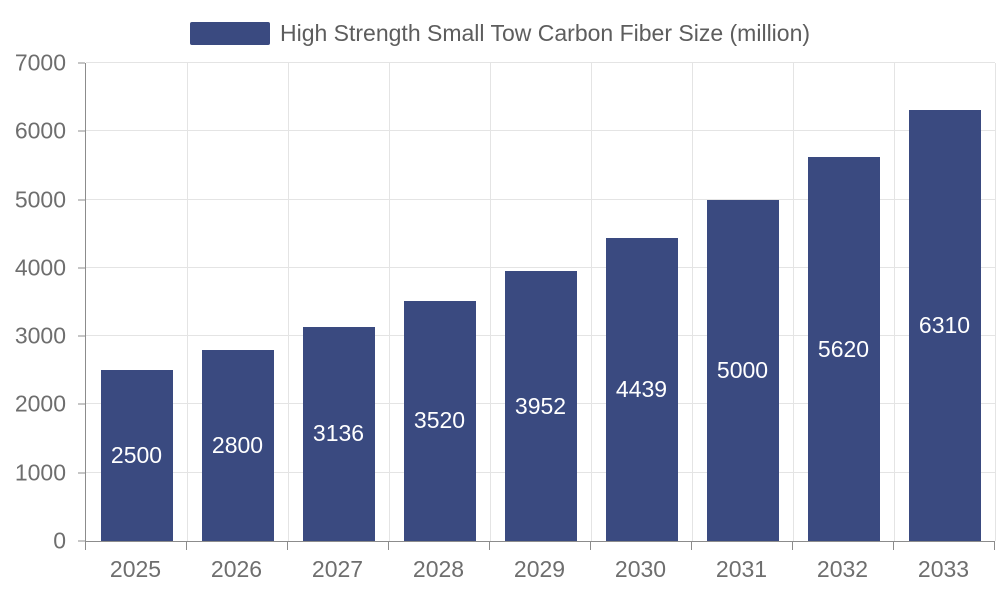 This screenshot has height=600, width=1000. What do you see at coordinates (40, 130) in the screenshot?
I see `y-axis-label: 6000` at bounding box center [40, 130].